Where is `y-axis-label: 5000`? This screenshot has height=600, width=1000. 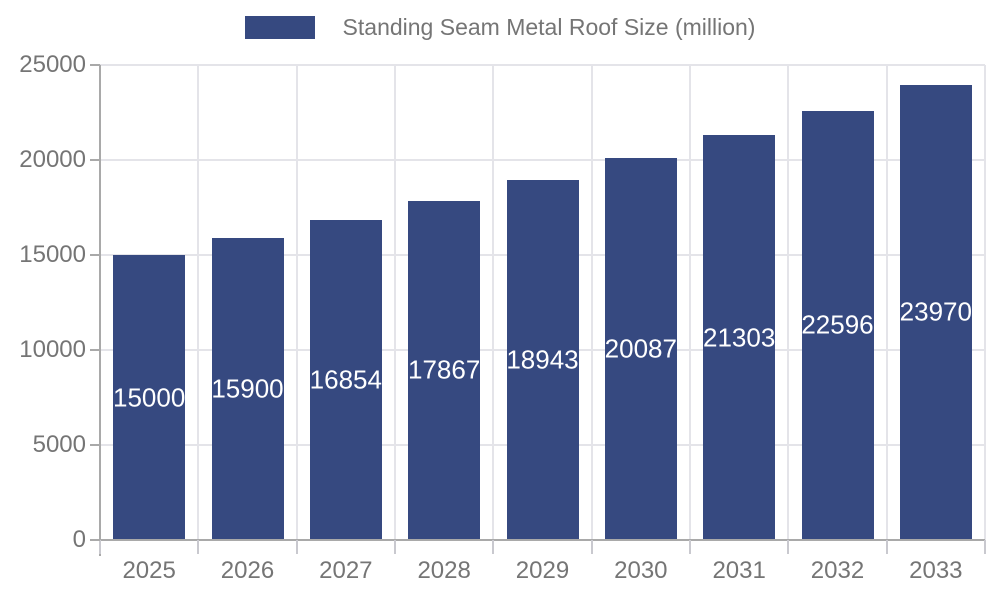
y-axis-label: 5000 is located at coordinates (59, 444).